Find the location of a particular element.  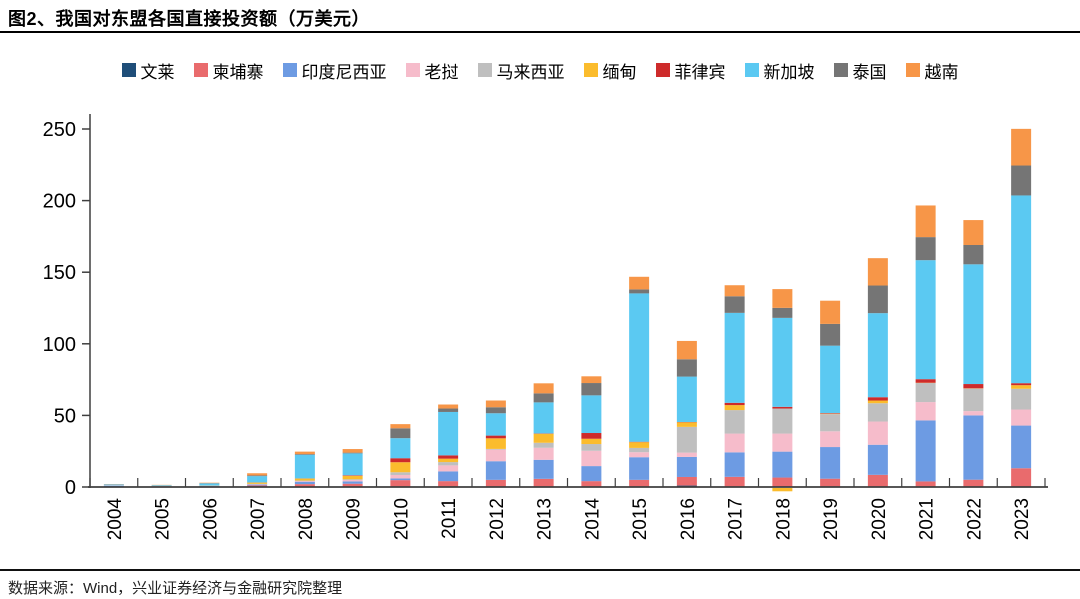

x-year-label: 2022 is located at coordinates (974, 519).